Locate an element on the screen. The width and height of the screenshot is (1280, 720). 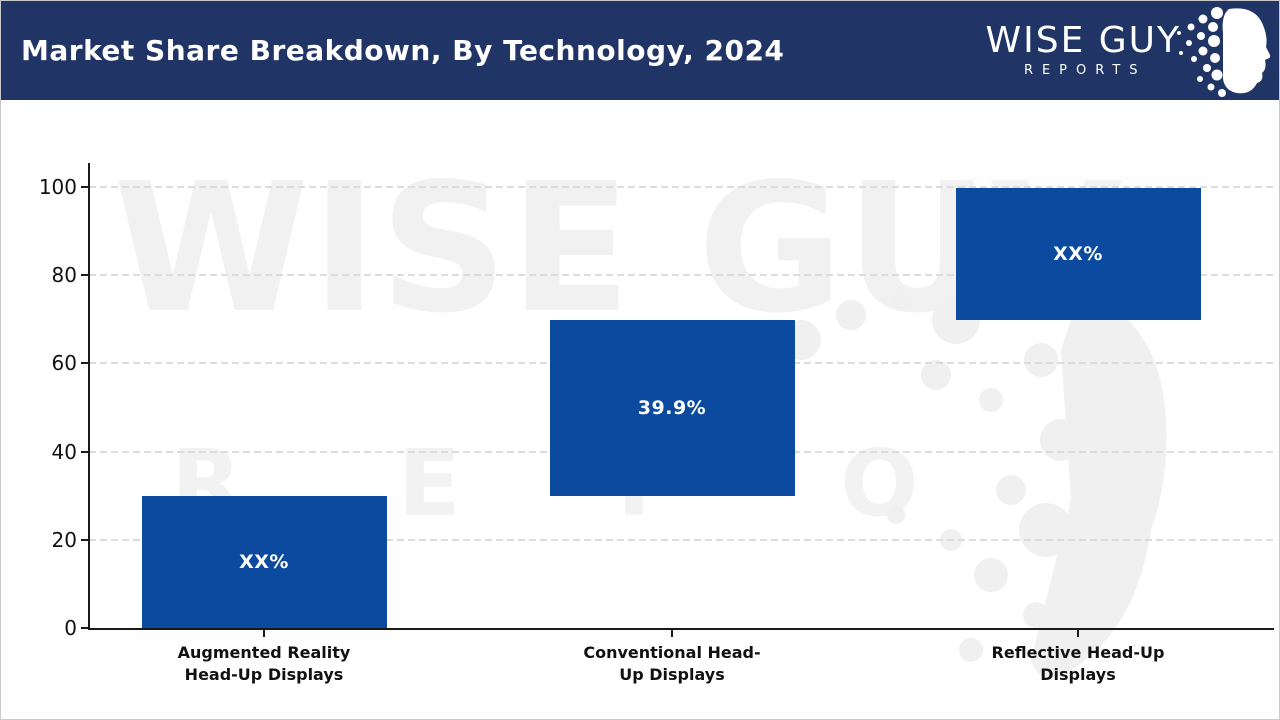
category-label: Augmented Reality Head-Up Displays is located at coordinates (264, 663).